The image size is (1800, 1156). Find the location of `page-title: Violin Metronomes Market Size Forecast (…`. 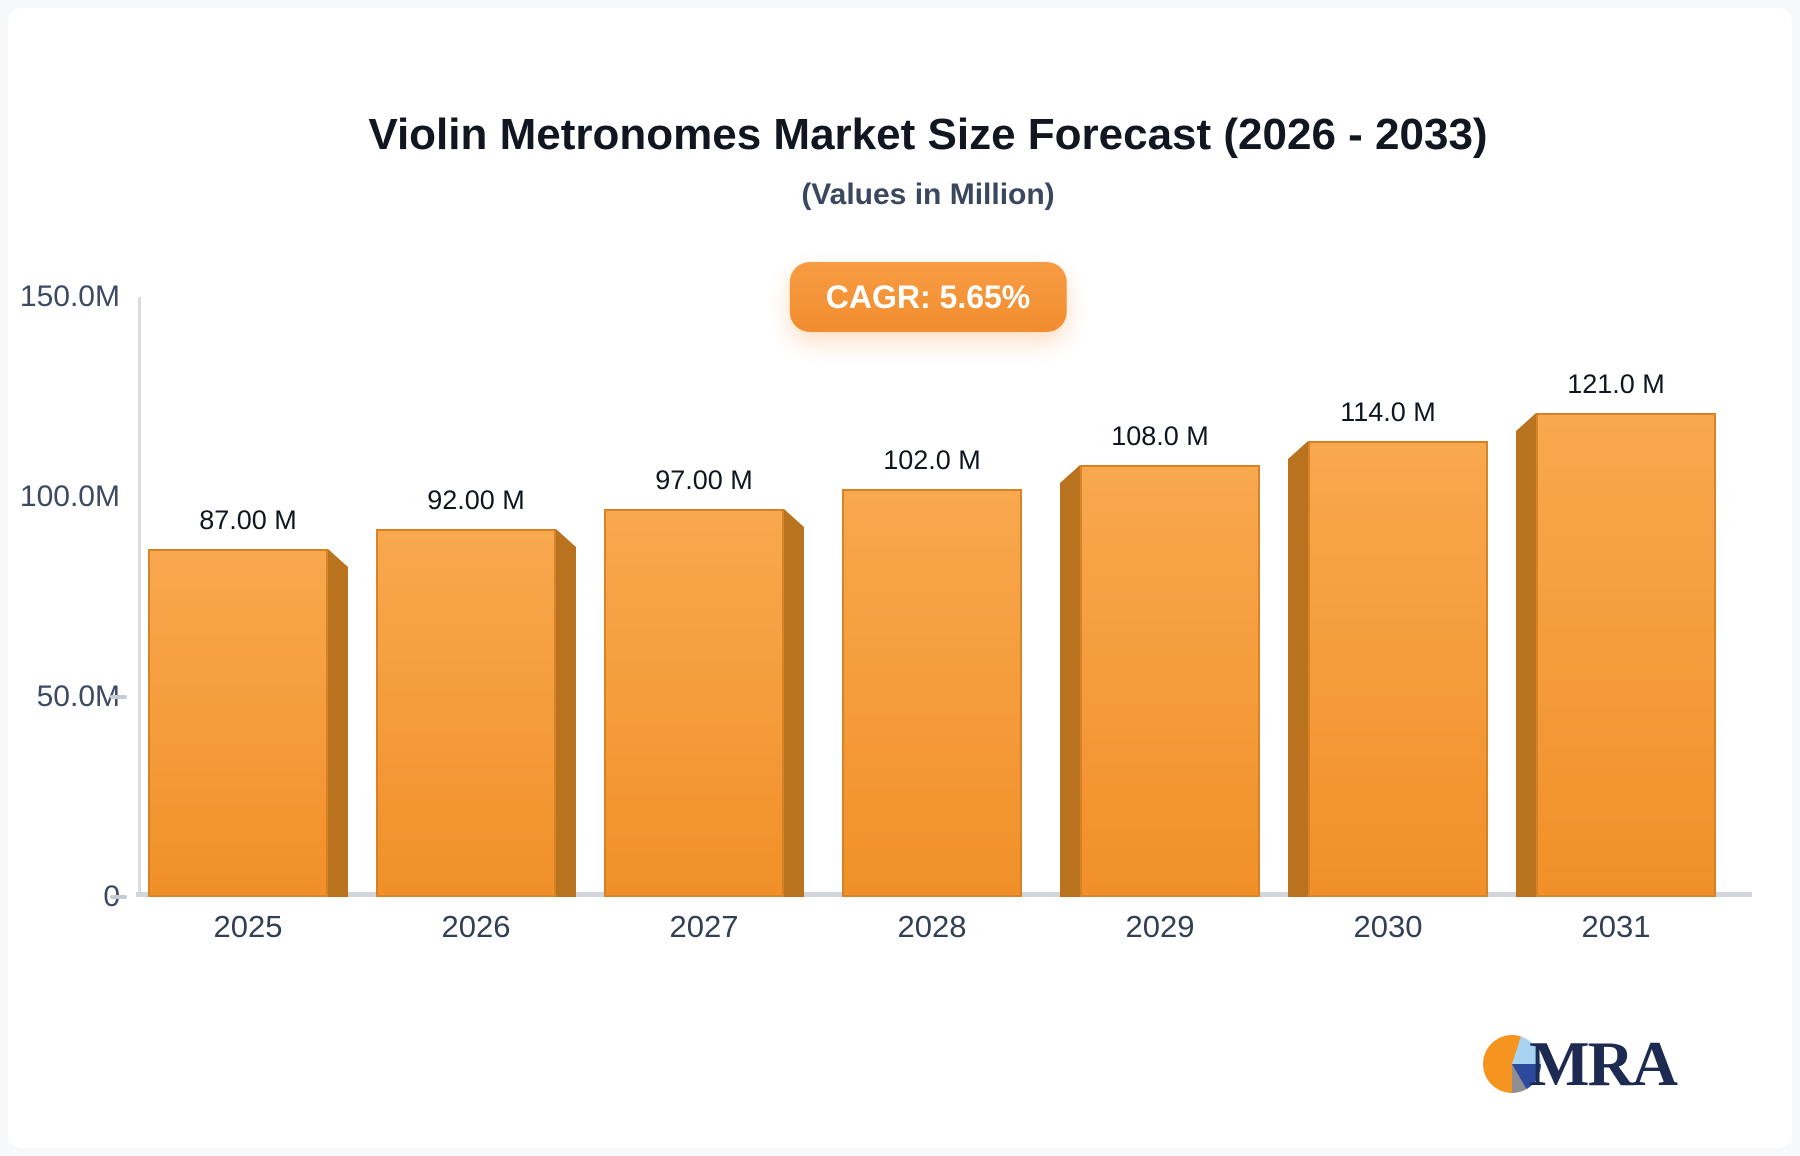

page-title: Violin Metronomes Market Size Forecast (… is located at coordinates (928, 134).